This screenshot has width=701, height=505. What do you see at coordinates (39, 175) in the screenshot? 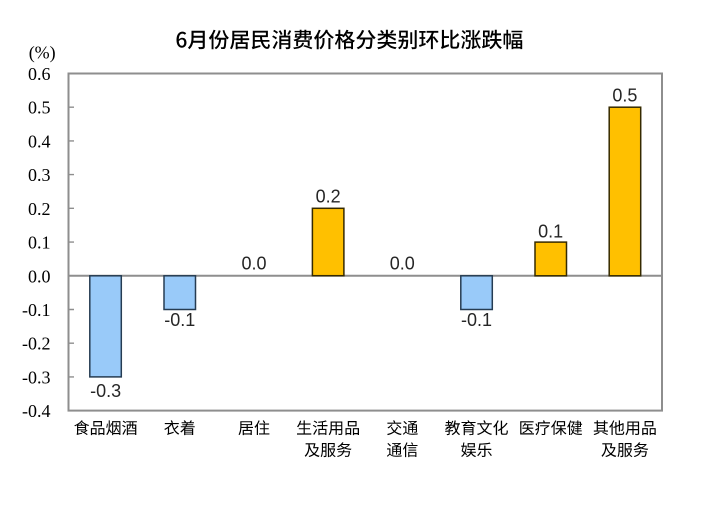
I see `svg-text: 0.3` at bounding box center [39, 175].